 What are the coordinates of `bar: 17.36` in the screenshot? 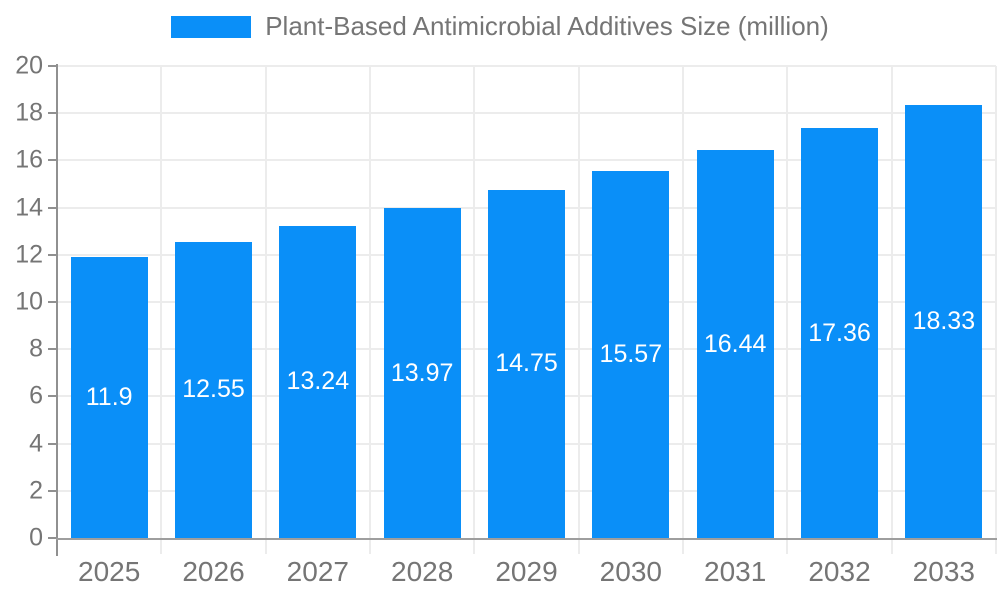 It's located at (839, 333).